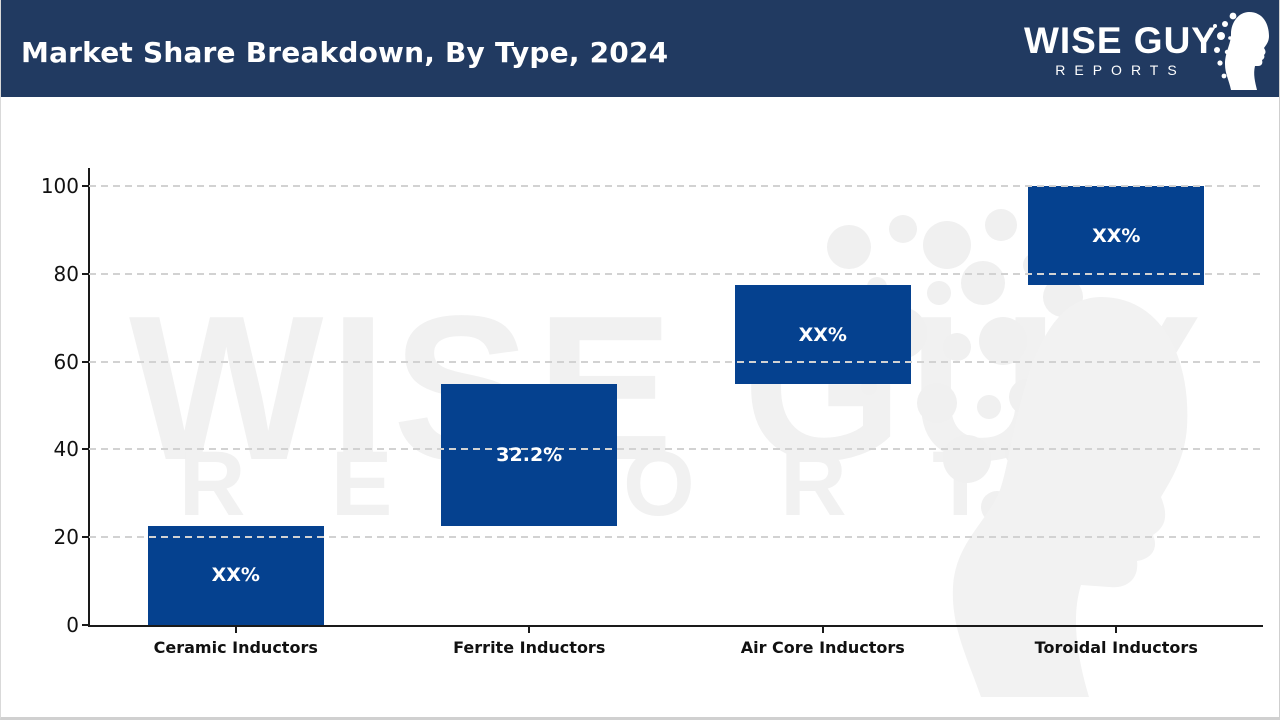 This screenshot has height=720, width=1280. Describe the element at coordinates (72, 625) in the screenshot. I see `y-tick-label-0: 0` at that location.